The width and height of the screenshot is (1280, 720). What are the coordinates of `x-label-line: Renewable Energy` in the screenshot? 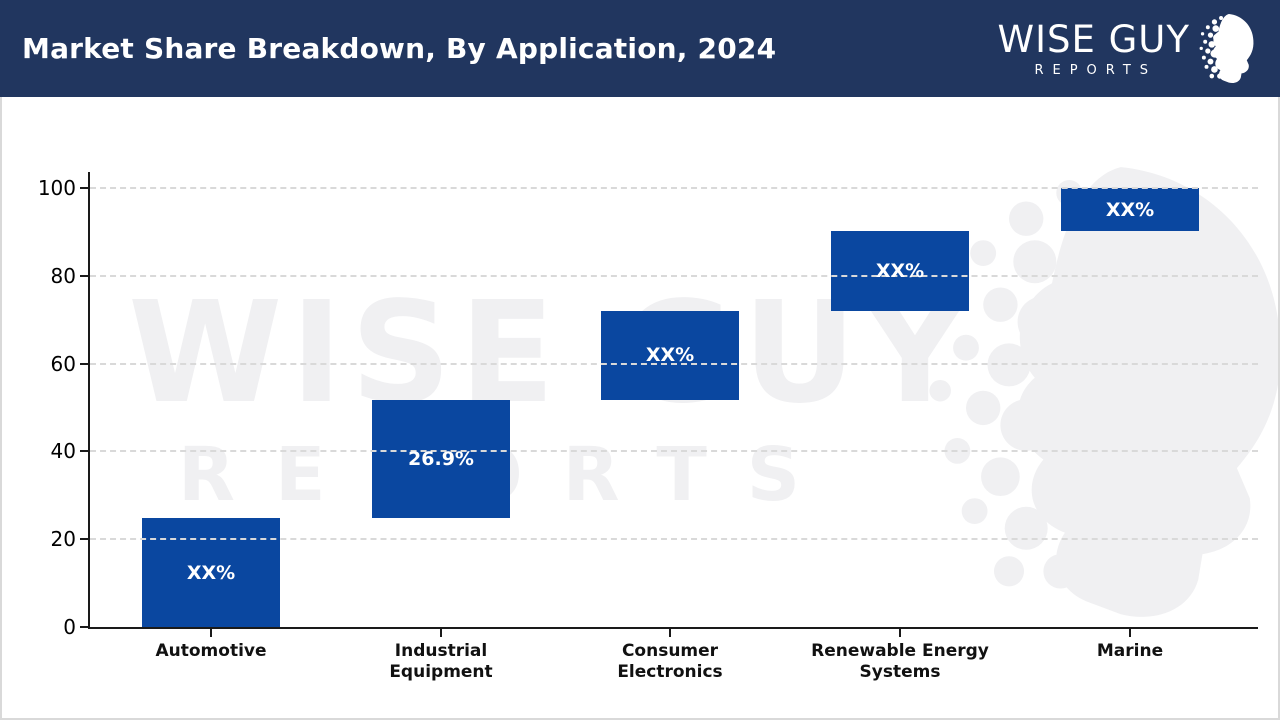 It's located at (900, 651).